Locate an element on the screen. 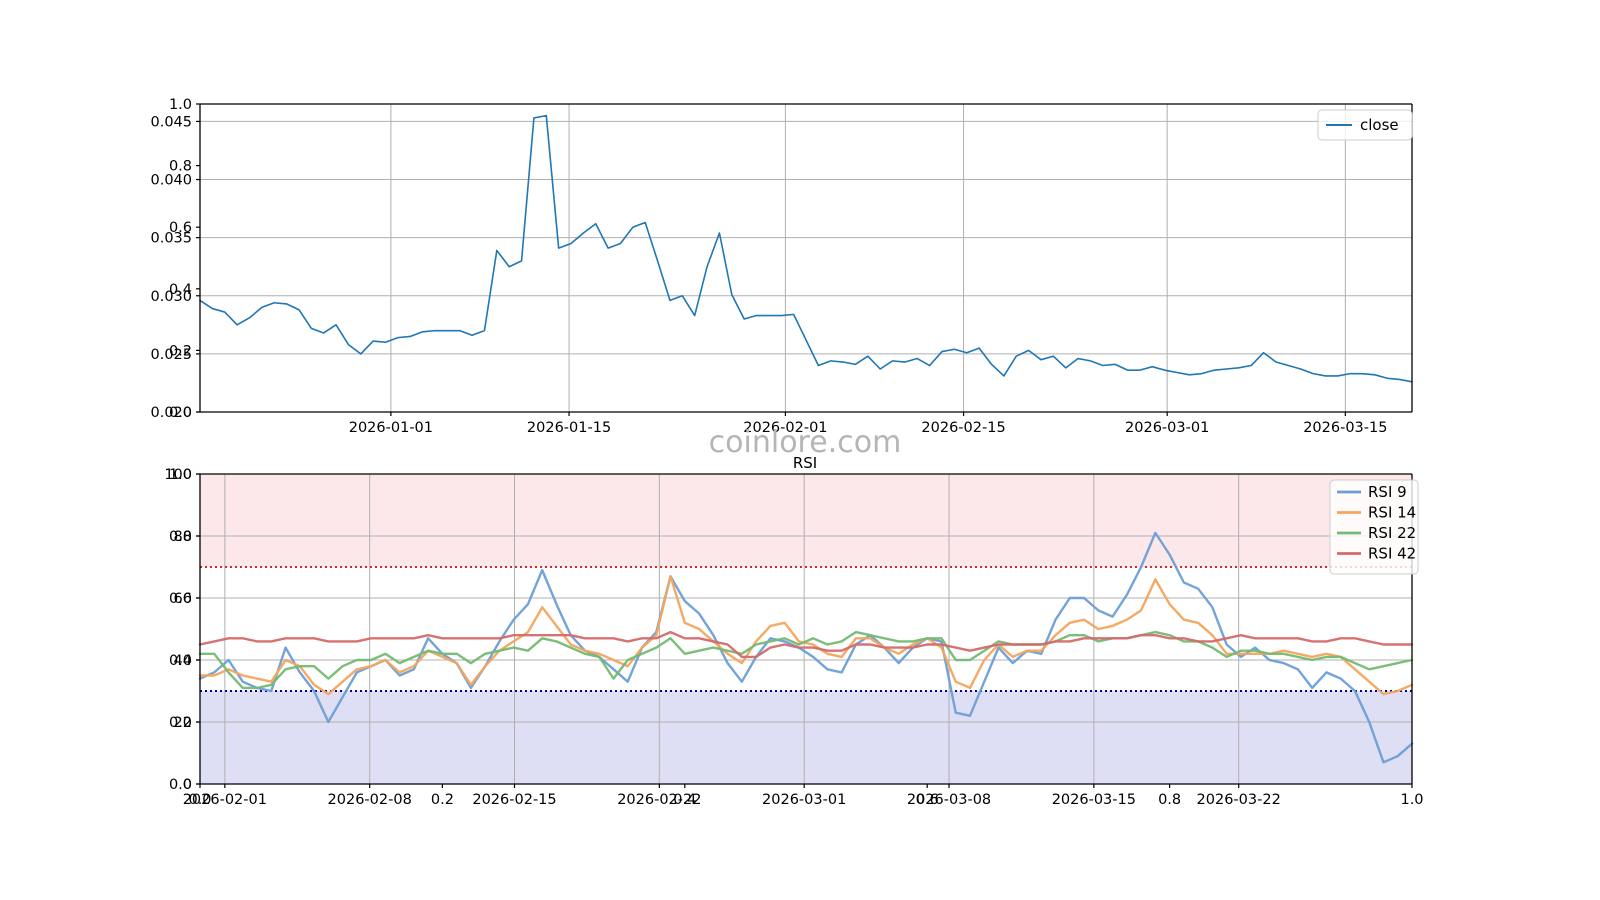 The image size is (1600, 900). ytick-label-price: 0.030 is located at coordinates (171, 297).